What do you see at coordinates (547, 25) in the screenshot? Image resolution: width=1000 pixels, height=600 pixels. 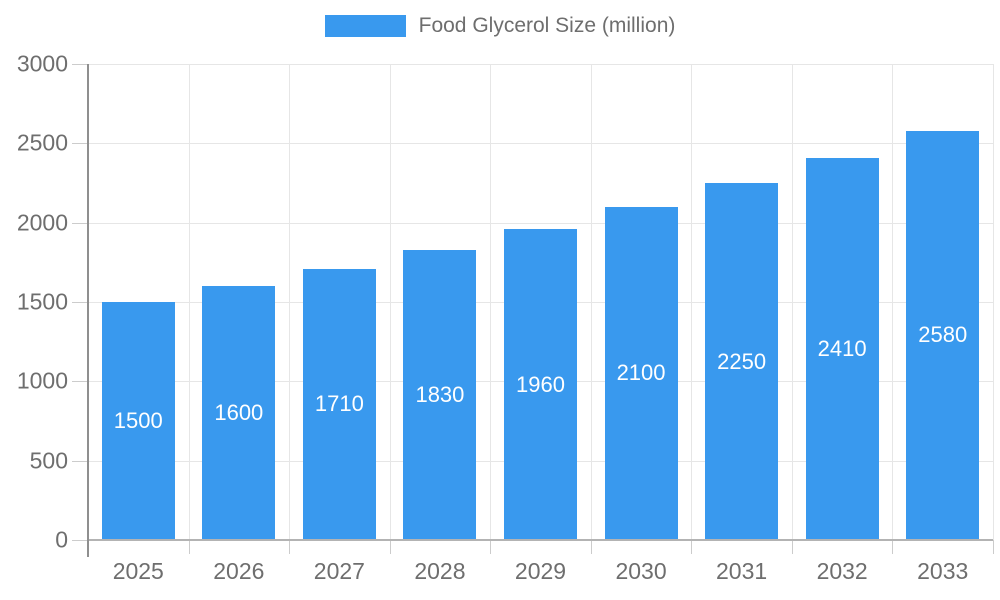 I see `legend-label: Food Glycerol Size (million)` at bounding box center [547, 25].